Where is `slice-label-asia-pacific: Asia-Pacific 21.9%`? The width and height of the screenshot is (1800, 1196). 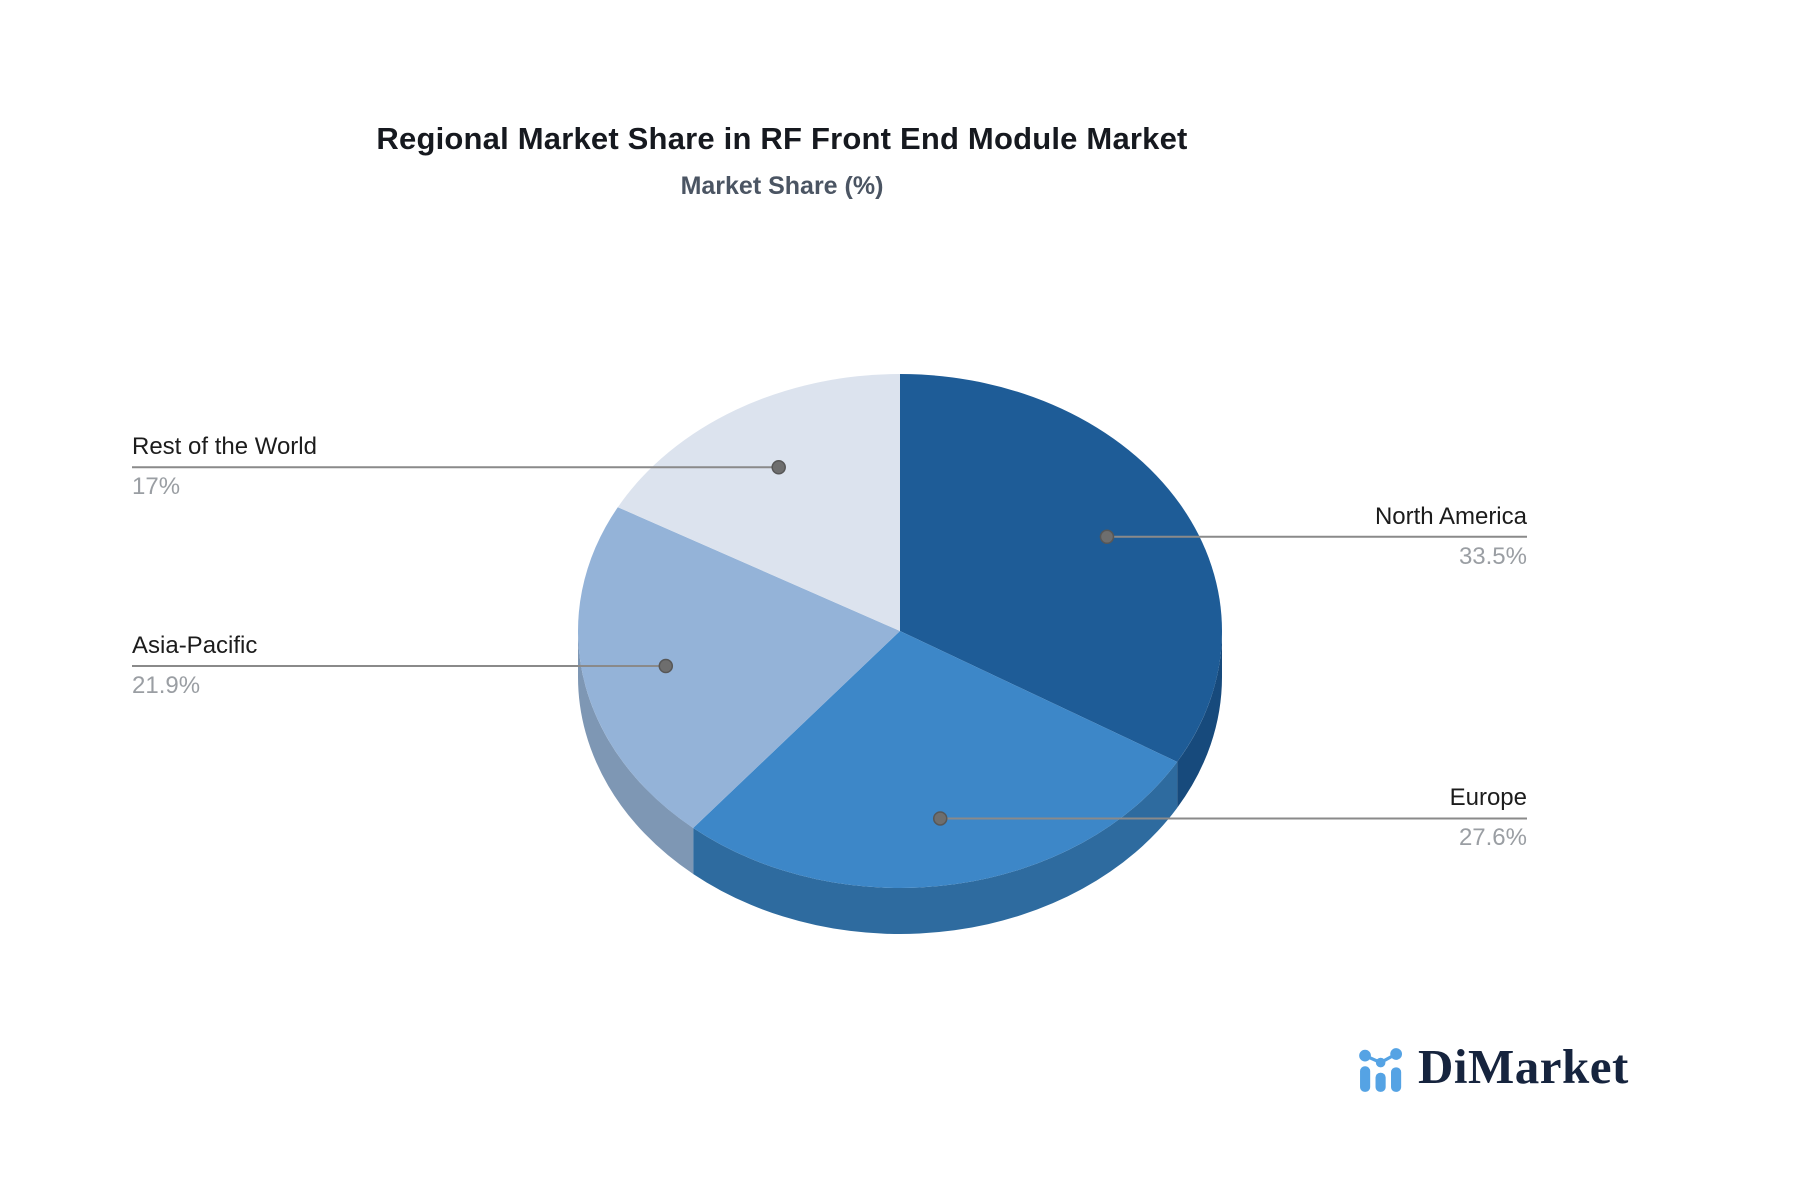
slice-label-asia-pacific: Asia-Pacific 21.9% is located at coordinates (342, 665).